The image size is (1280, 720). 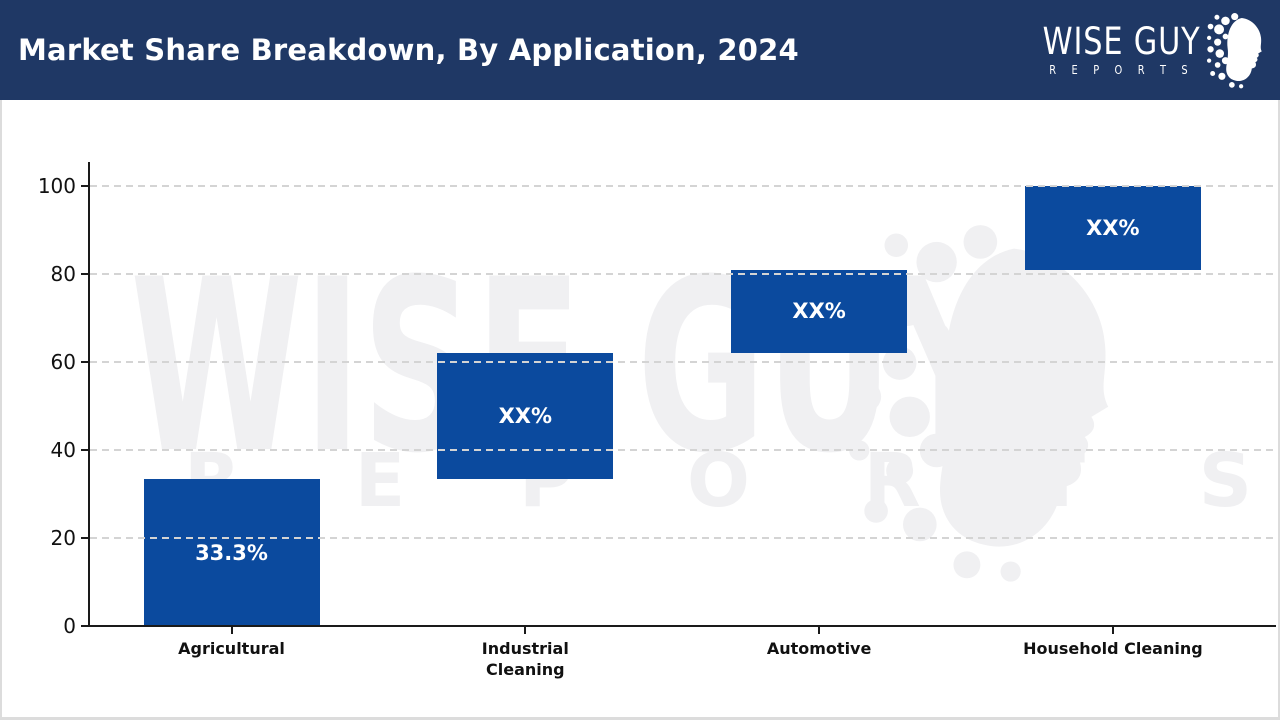 What do you see at coordinates (63, 450) in the screenshot?
I see `y-tick-label: 40` at bounding box center [63, 450].